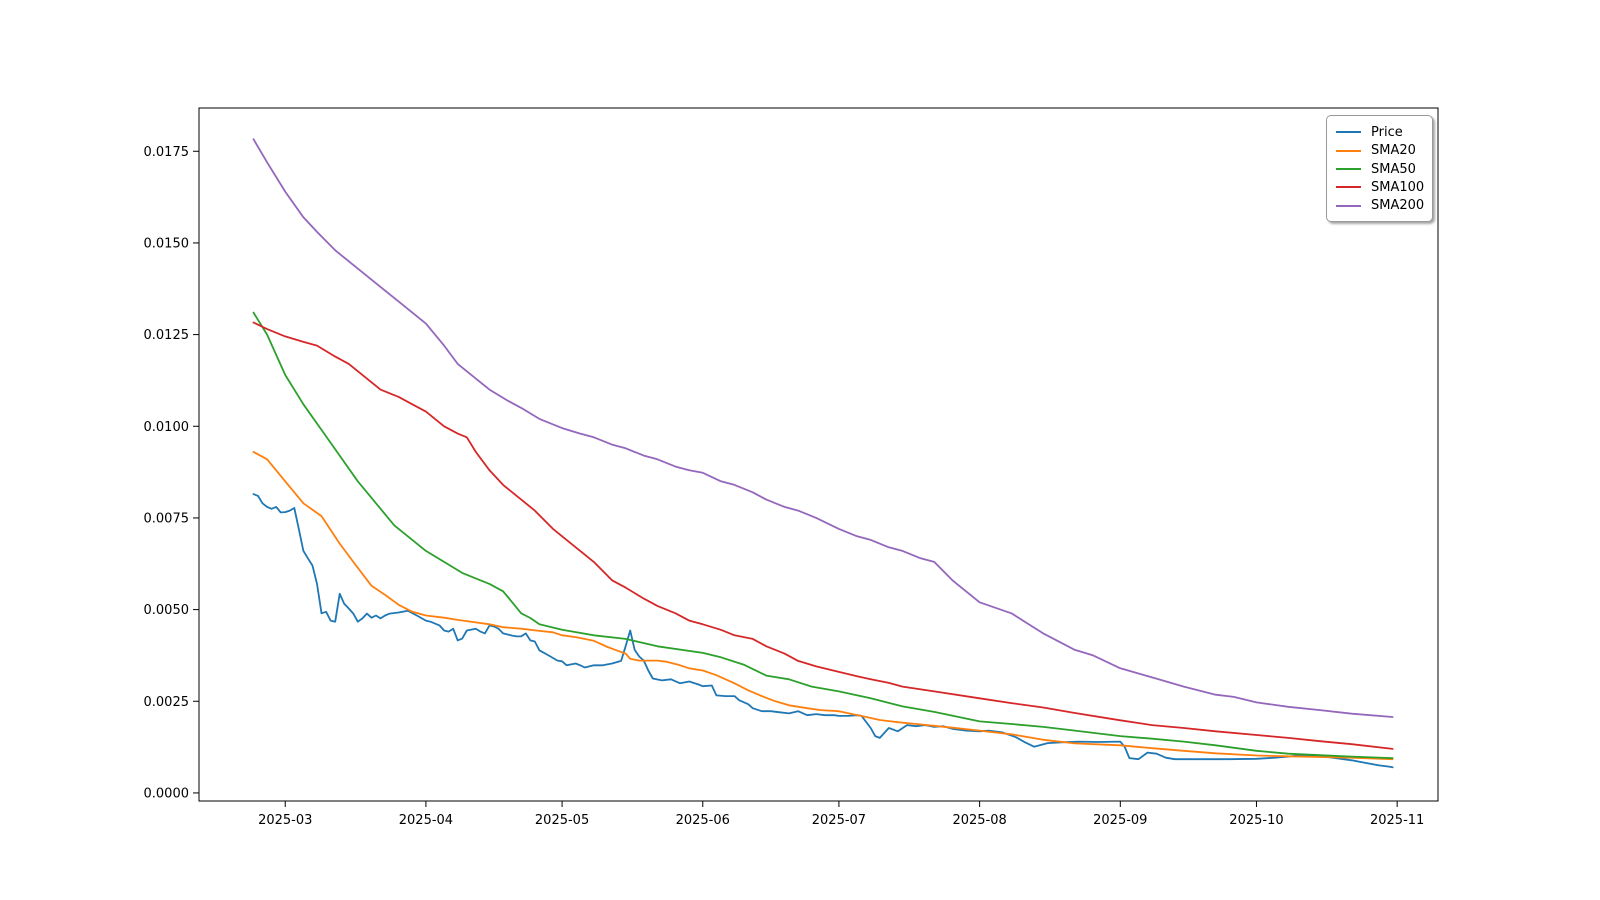  I want to click on sma200-line-swatch, so click(1348, 205).